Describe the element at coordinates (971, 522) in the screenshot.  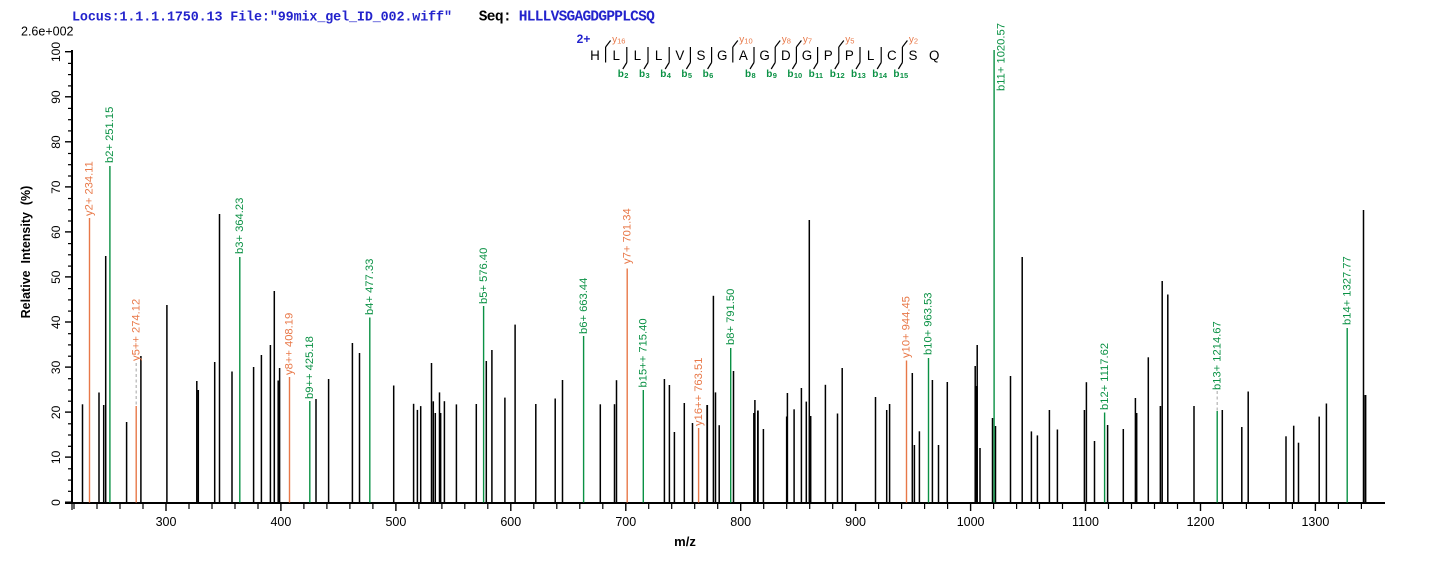
I see `svg-text: 1000` at that location.